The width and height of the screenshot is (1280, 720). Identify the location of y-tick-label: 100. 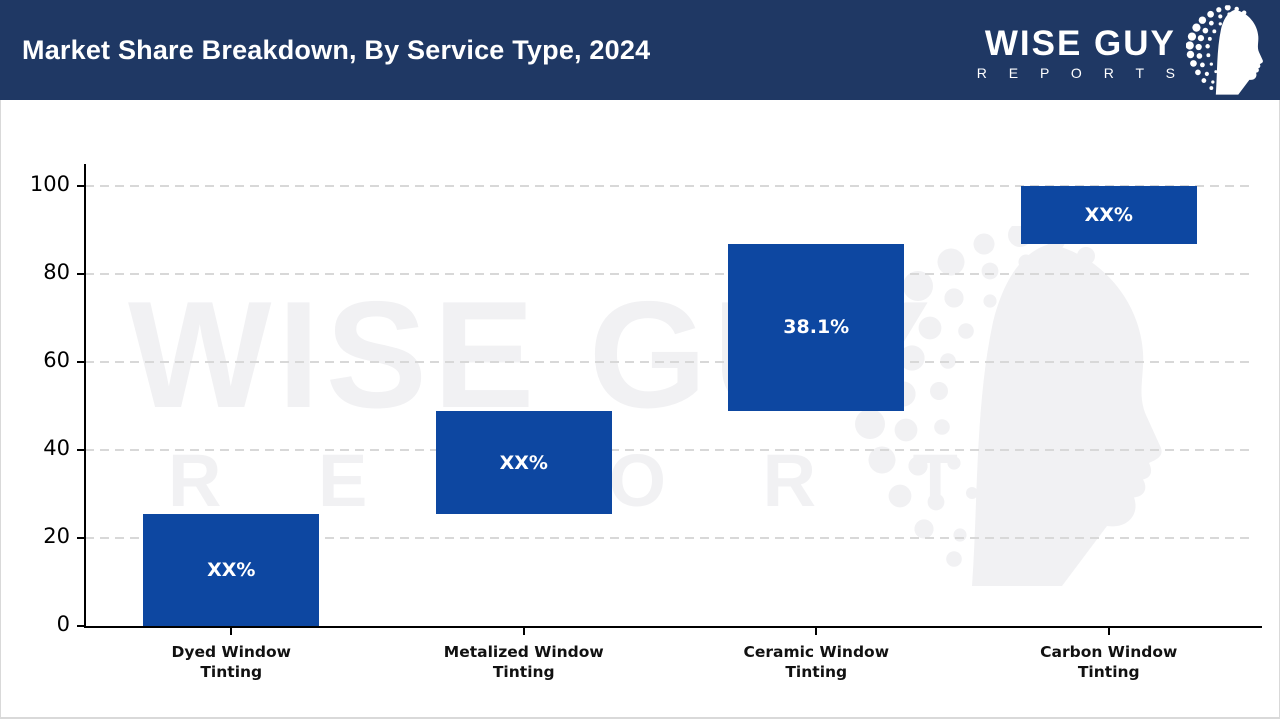
(49, 184).